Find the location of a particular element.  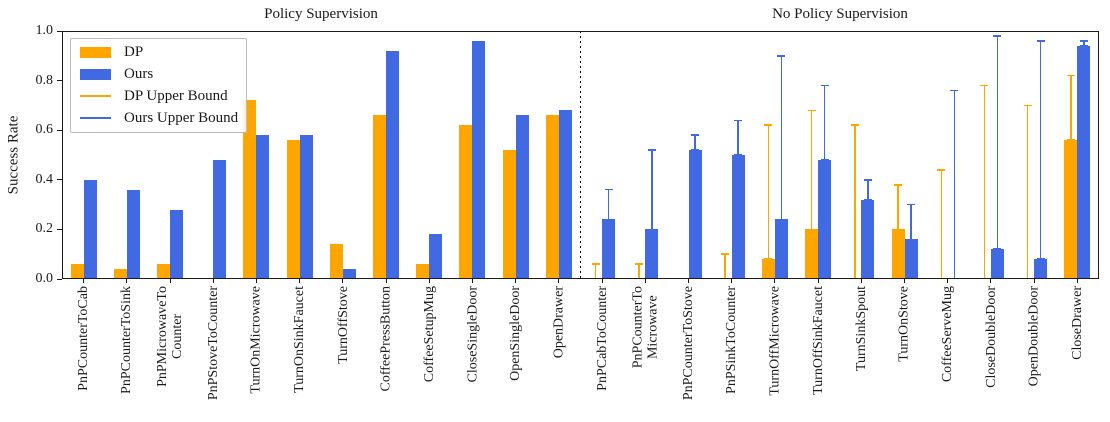

legend-item: Ours Upper Bound is located at coordinates (158, 118).